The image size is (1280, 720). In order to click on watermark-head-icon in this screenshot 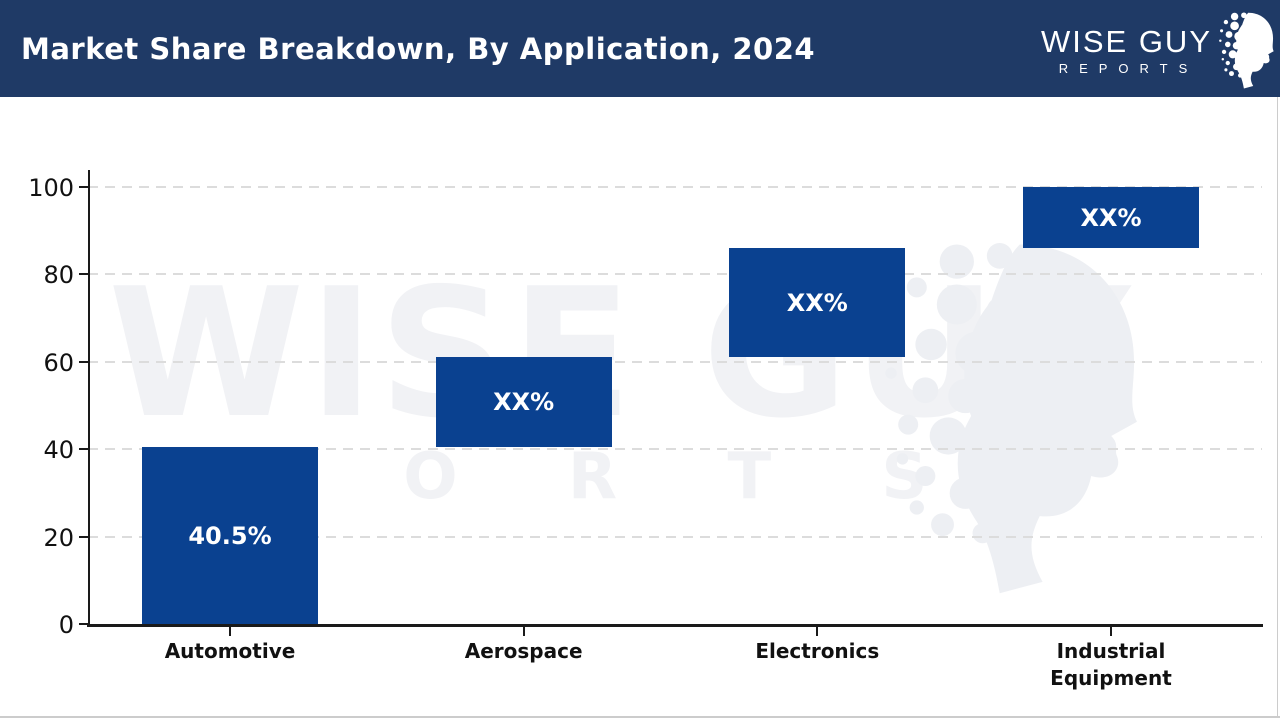, I will do `click(1011, 418)`.